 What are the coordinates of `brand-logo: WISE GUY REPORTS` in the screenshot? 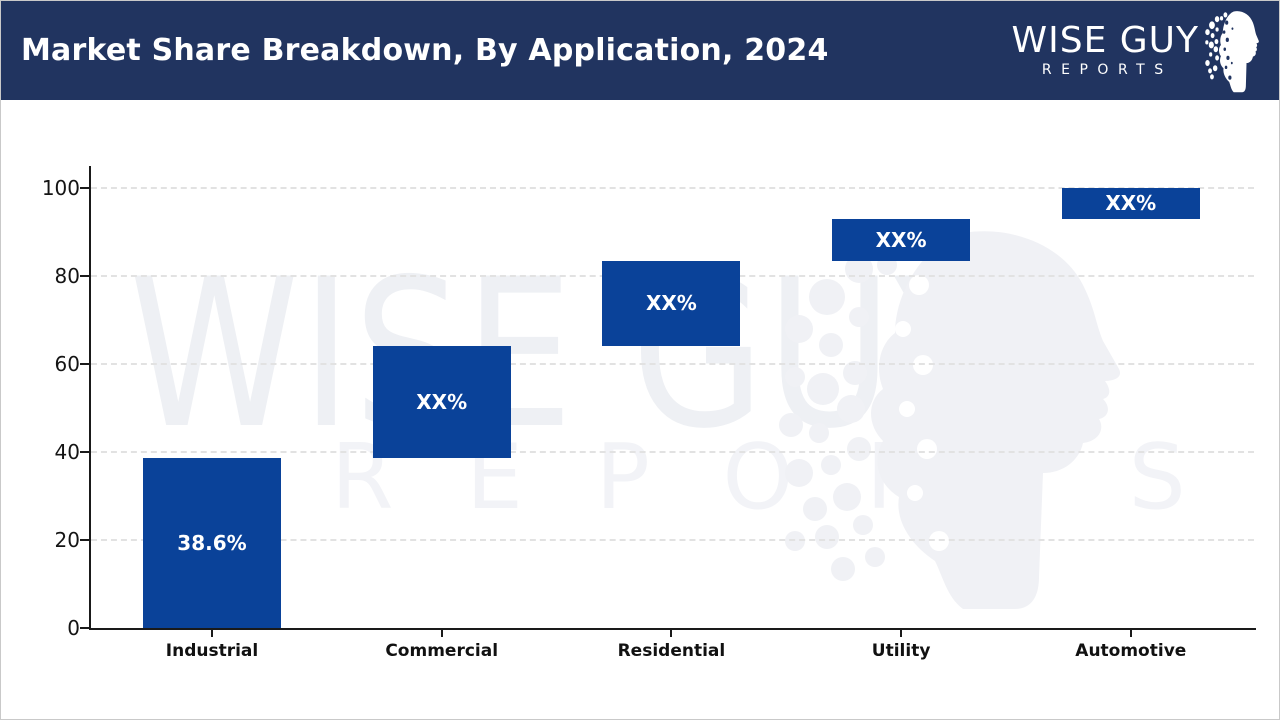 It's located at (1140, 51).